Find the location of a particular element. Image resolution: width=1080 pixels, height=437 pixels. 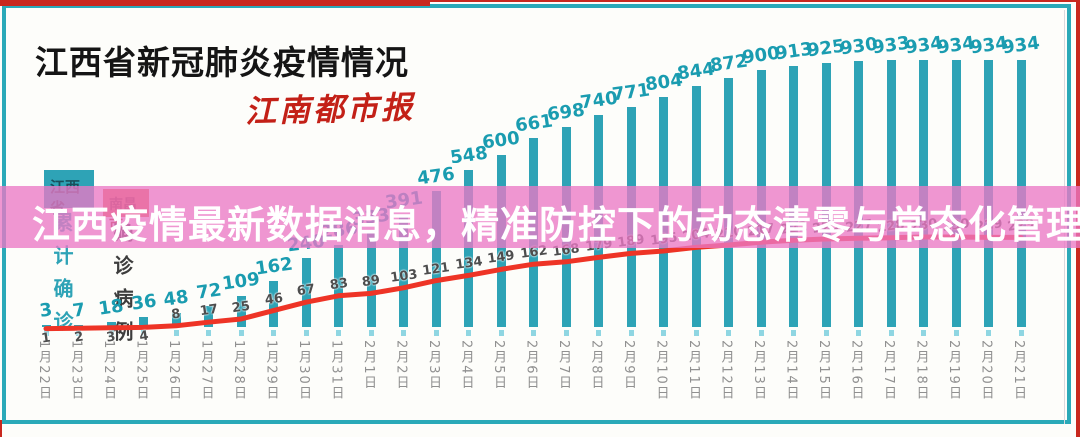

x-axis-label: 2月1日 is located at coordinates (368, 365).